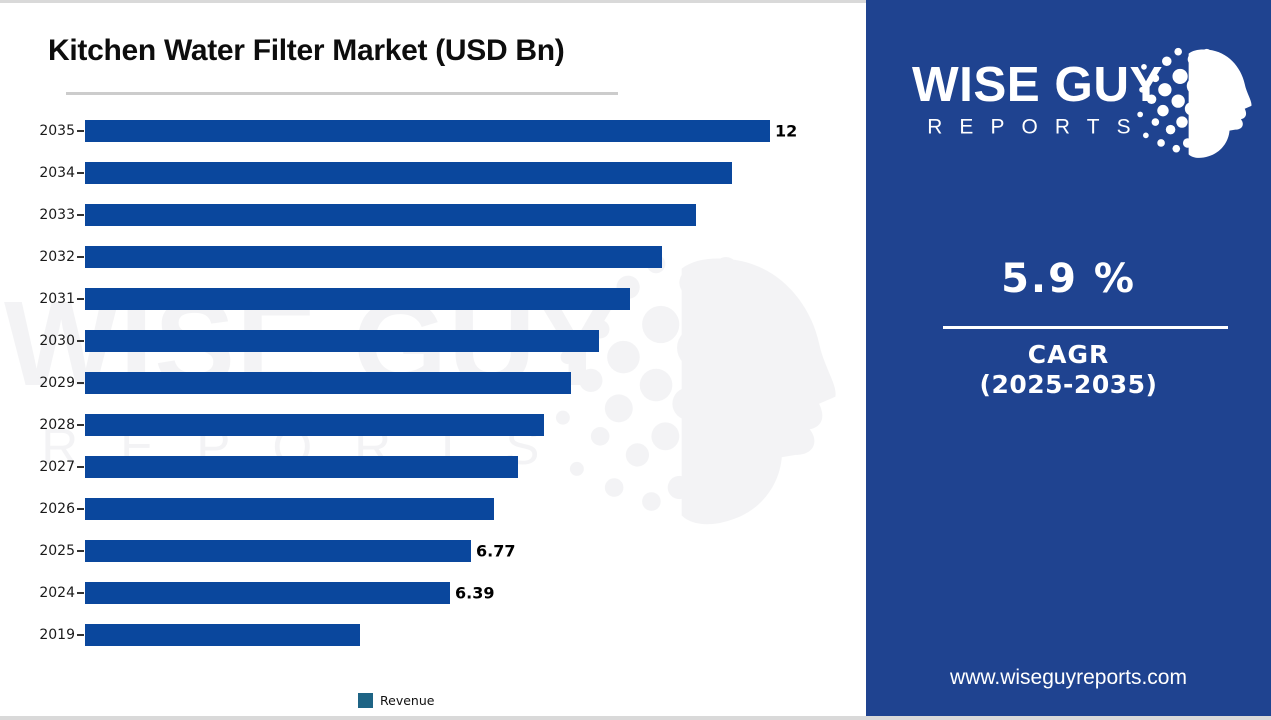 This screenshot has width=1271, height=720. I want to click on legend-label: Revenue, so click(407, 700).